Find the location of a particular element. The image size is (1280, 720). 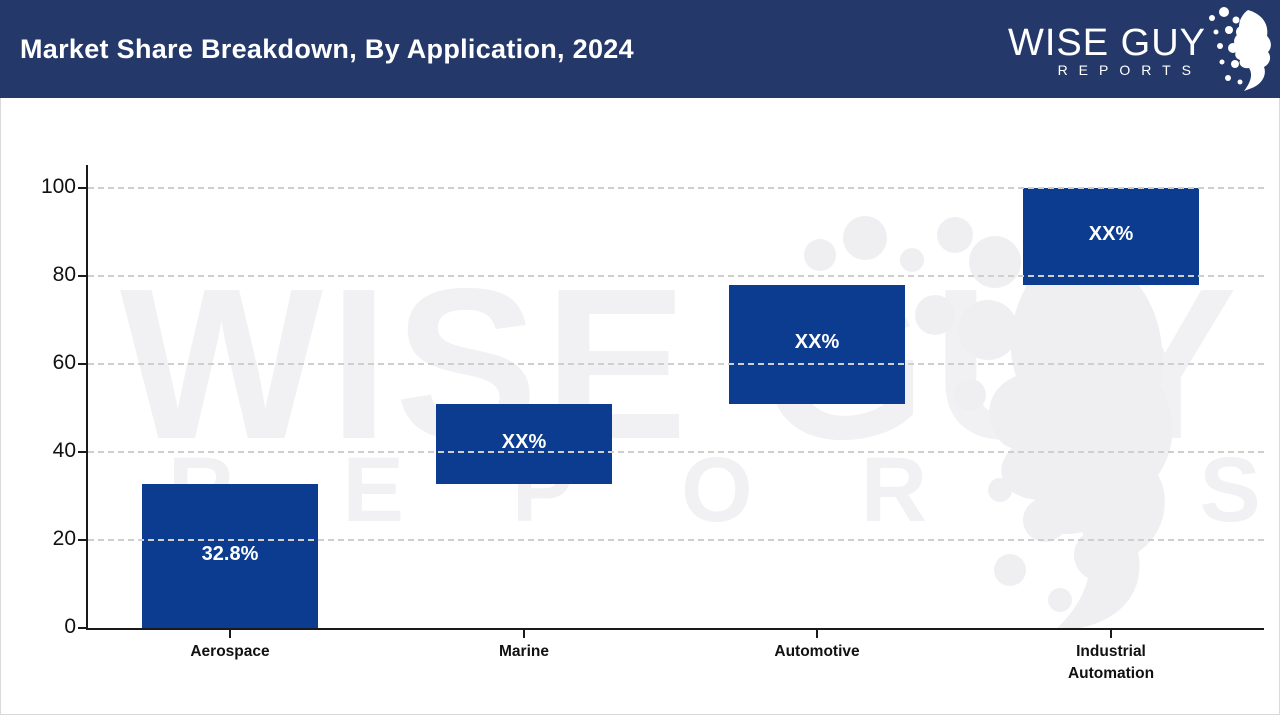

y-tick-label: 20 is located at coordinates (64, 538).